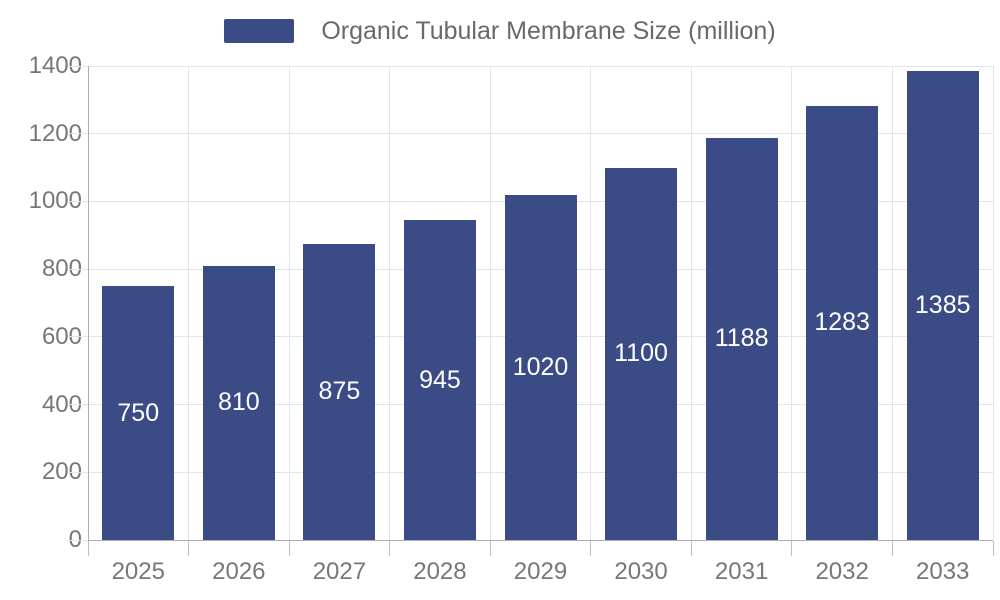 This screenshot has width=1000, height=600. I want to click on bar-2030: 1100, so click(641, 353).